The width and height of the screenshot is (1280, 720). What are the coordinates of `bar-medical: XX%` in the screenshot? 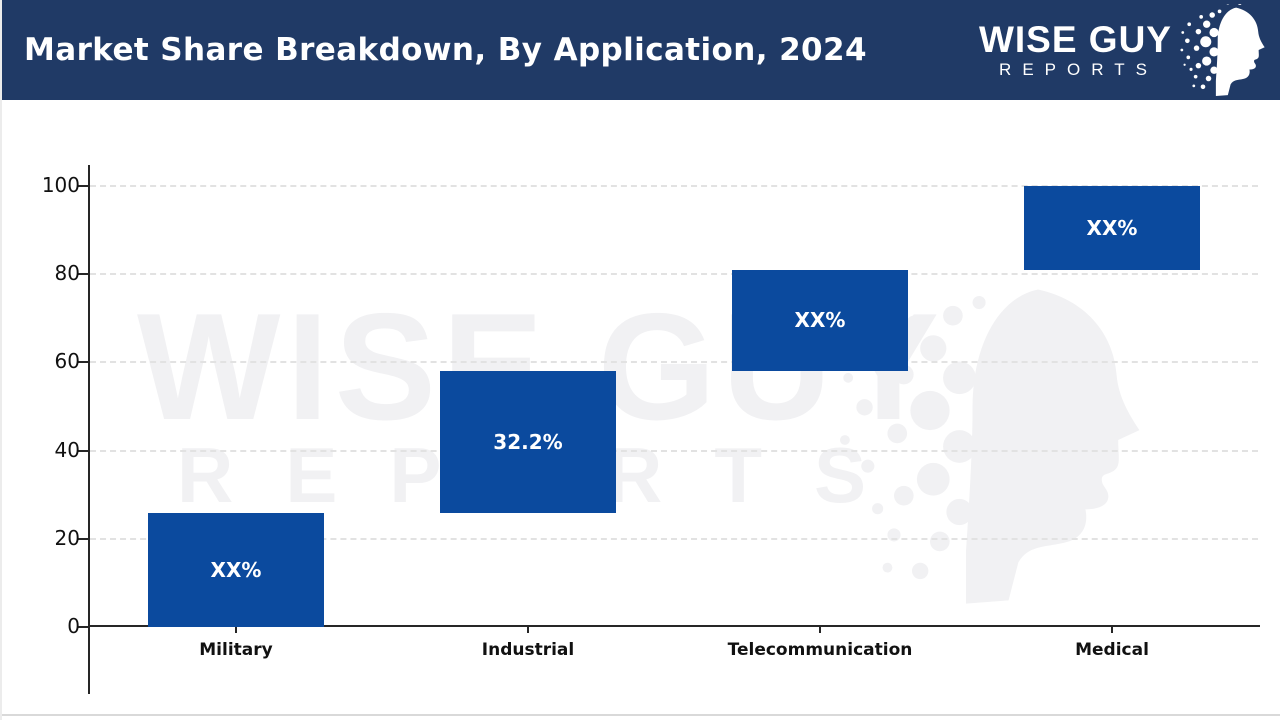 It's located at (1112, 228).